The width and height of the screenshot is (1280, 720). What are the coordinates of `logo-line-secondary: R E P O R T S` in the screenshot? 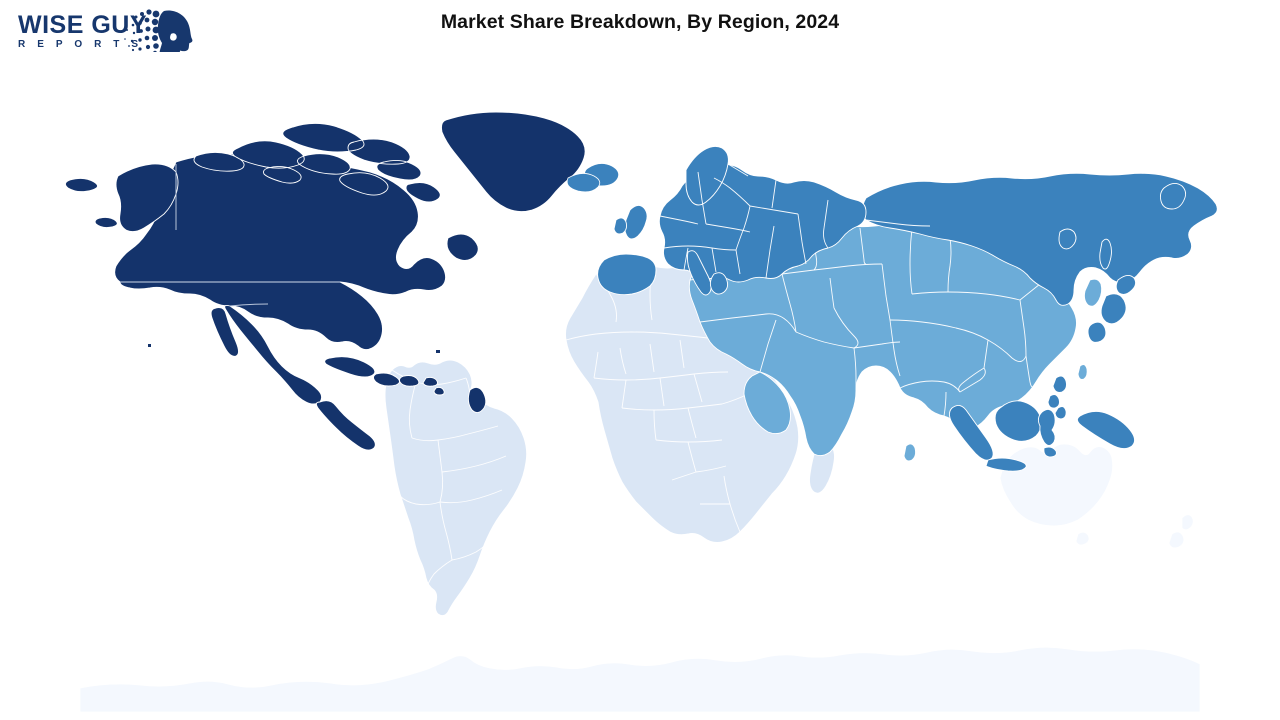 It's located at (80, 44).